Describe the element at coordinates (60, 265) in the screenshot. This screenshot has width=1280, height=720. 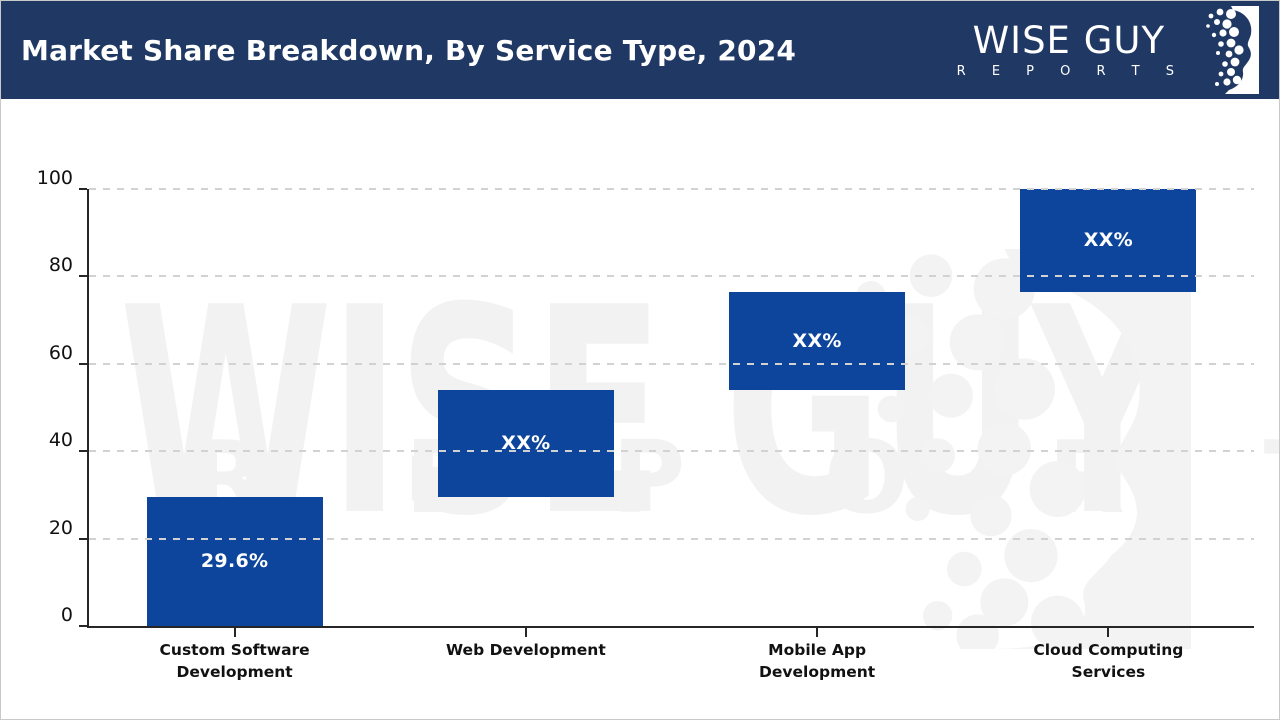
I see `y-tick-label: 80` at that location.